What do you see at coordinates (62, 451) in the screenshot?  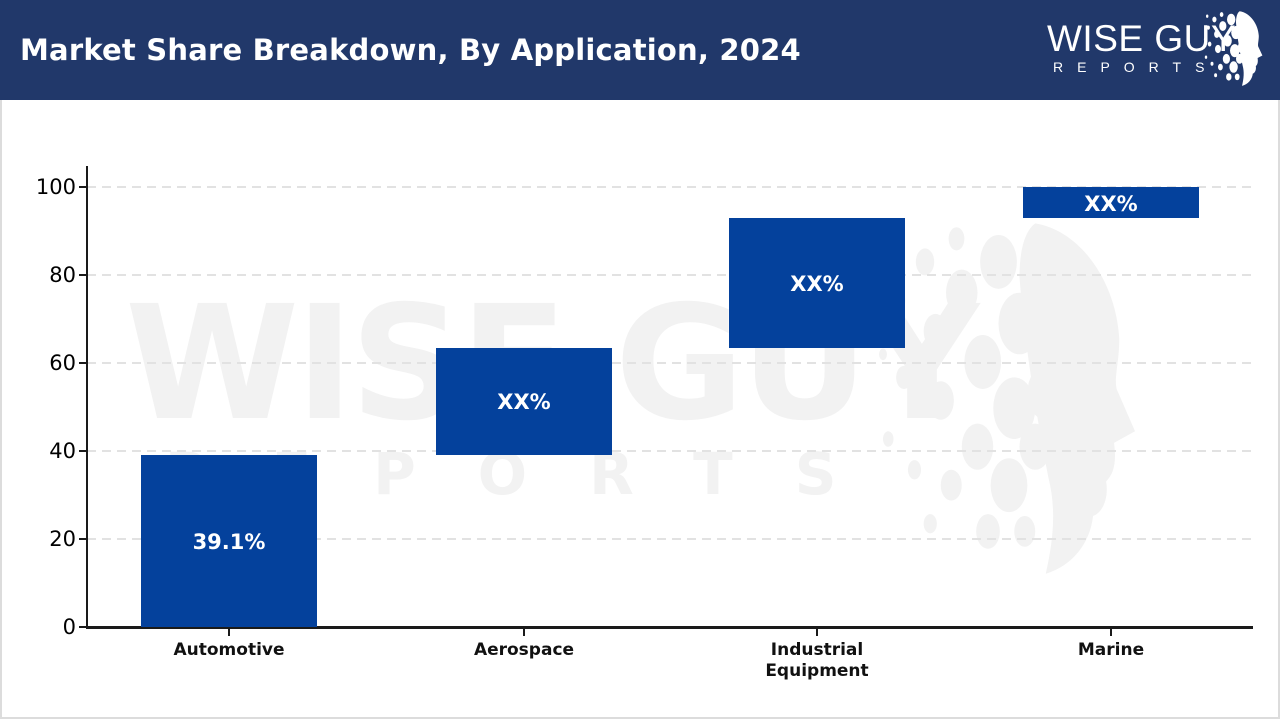 I see `y-tick-label-40: 40` at bounding box center [62, 451].